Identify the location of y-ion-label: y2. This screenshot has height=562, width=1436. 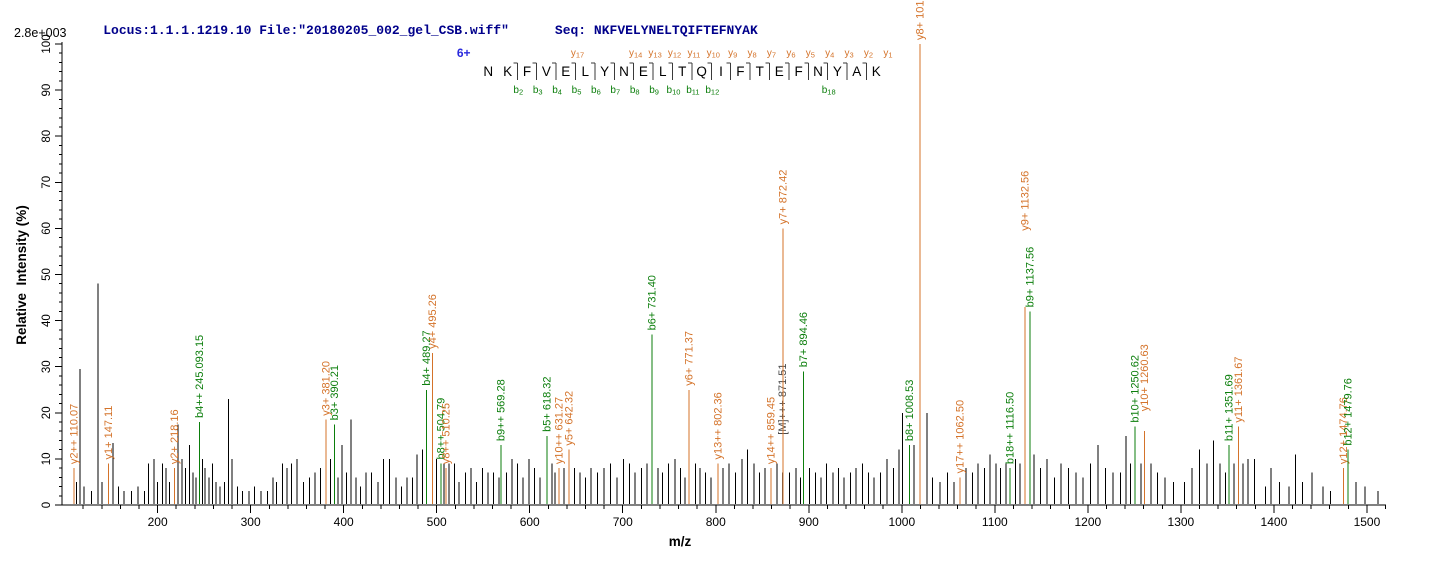
(868, 54).